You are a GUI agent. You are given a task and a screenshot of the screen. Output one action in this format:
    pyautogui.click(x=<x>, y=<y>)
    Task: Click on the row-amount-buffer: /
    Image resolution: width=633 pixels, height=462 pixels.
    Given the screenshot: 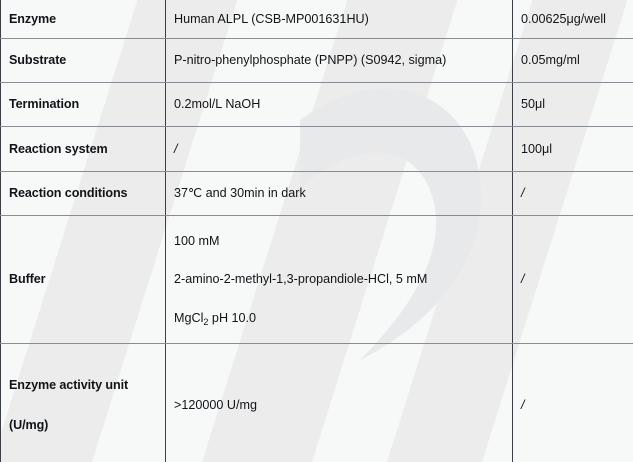 What is the action you would take?
    pyautogui.click(x=572, y=279)
    